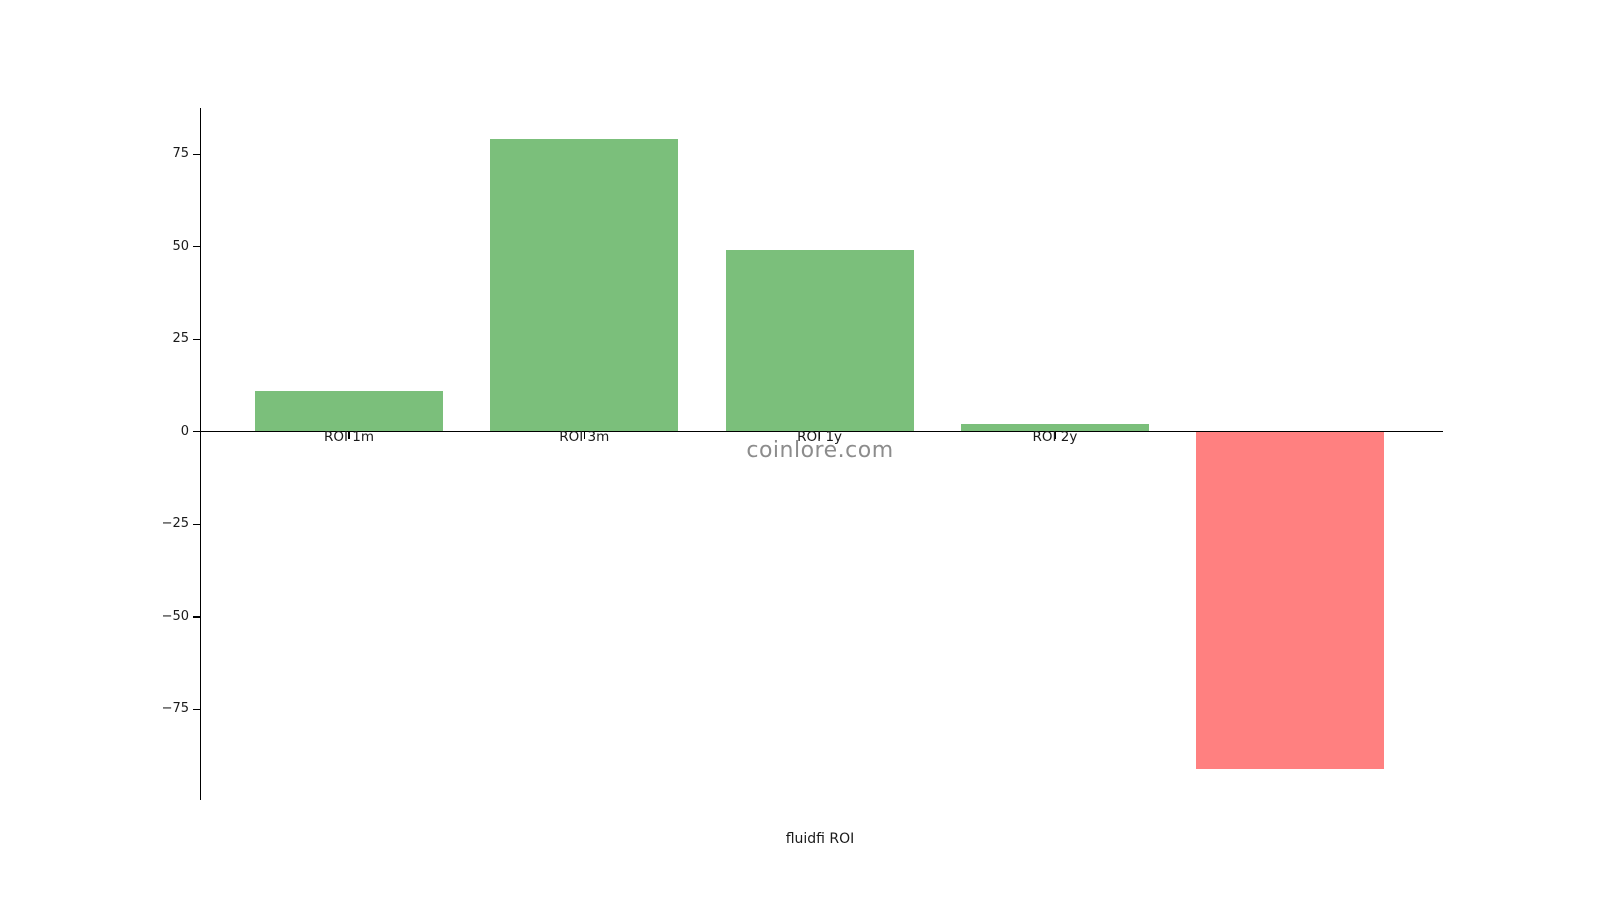  I want to click on y-axis-spine, so click(201, 454).